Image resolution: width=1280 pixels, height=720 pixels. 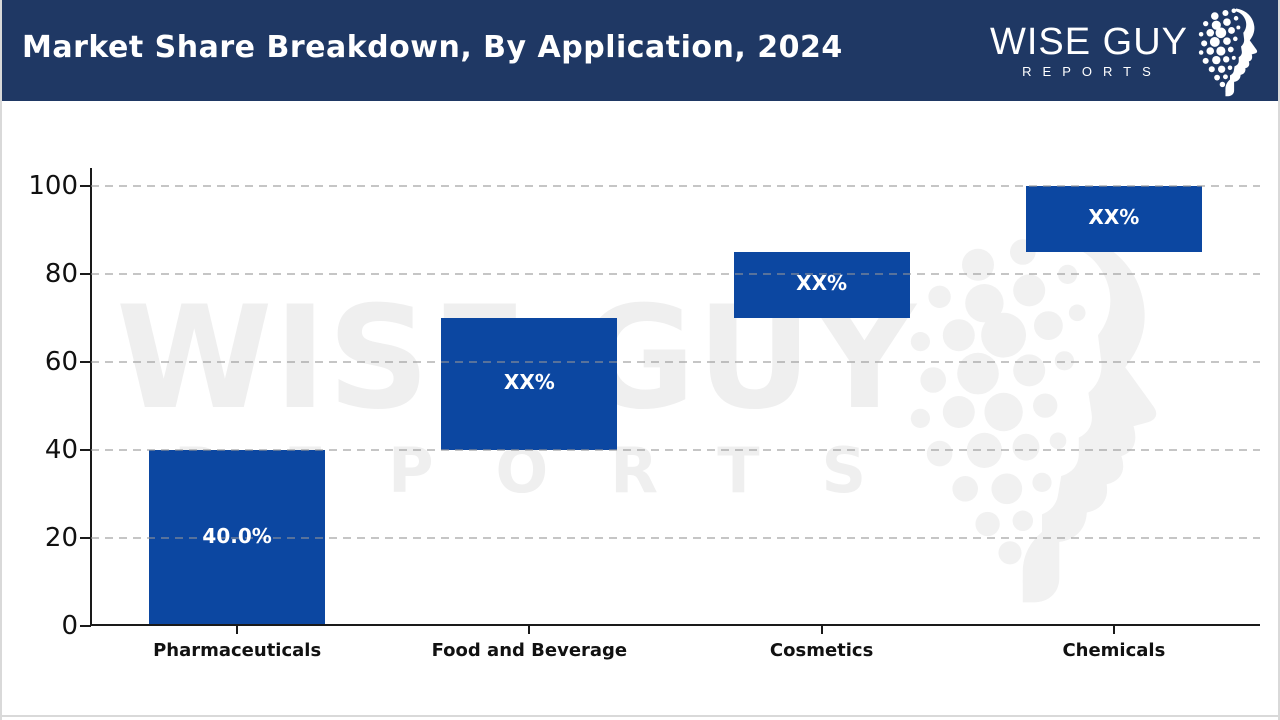 What do you see at coordinates (640, 716) in the screenshot?
I see `page-bottom-border` at bounding box center [640, 716].